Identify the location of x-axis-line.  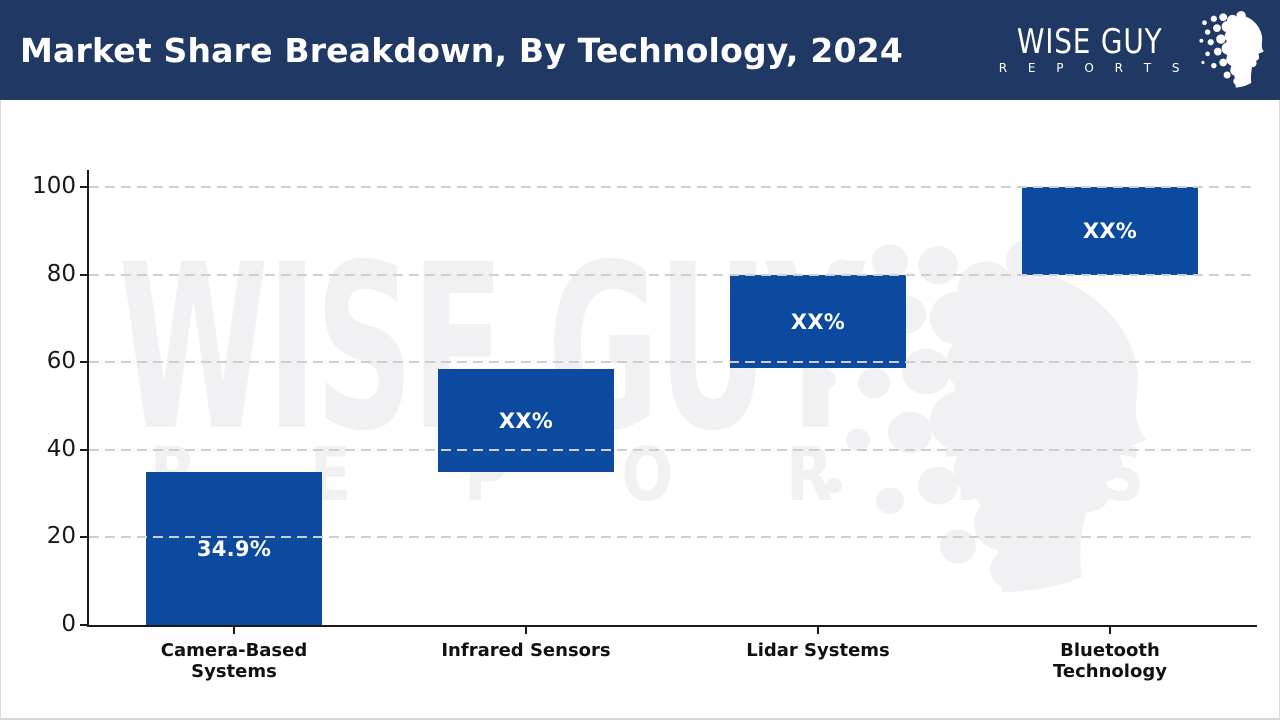
(672, 626).